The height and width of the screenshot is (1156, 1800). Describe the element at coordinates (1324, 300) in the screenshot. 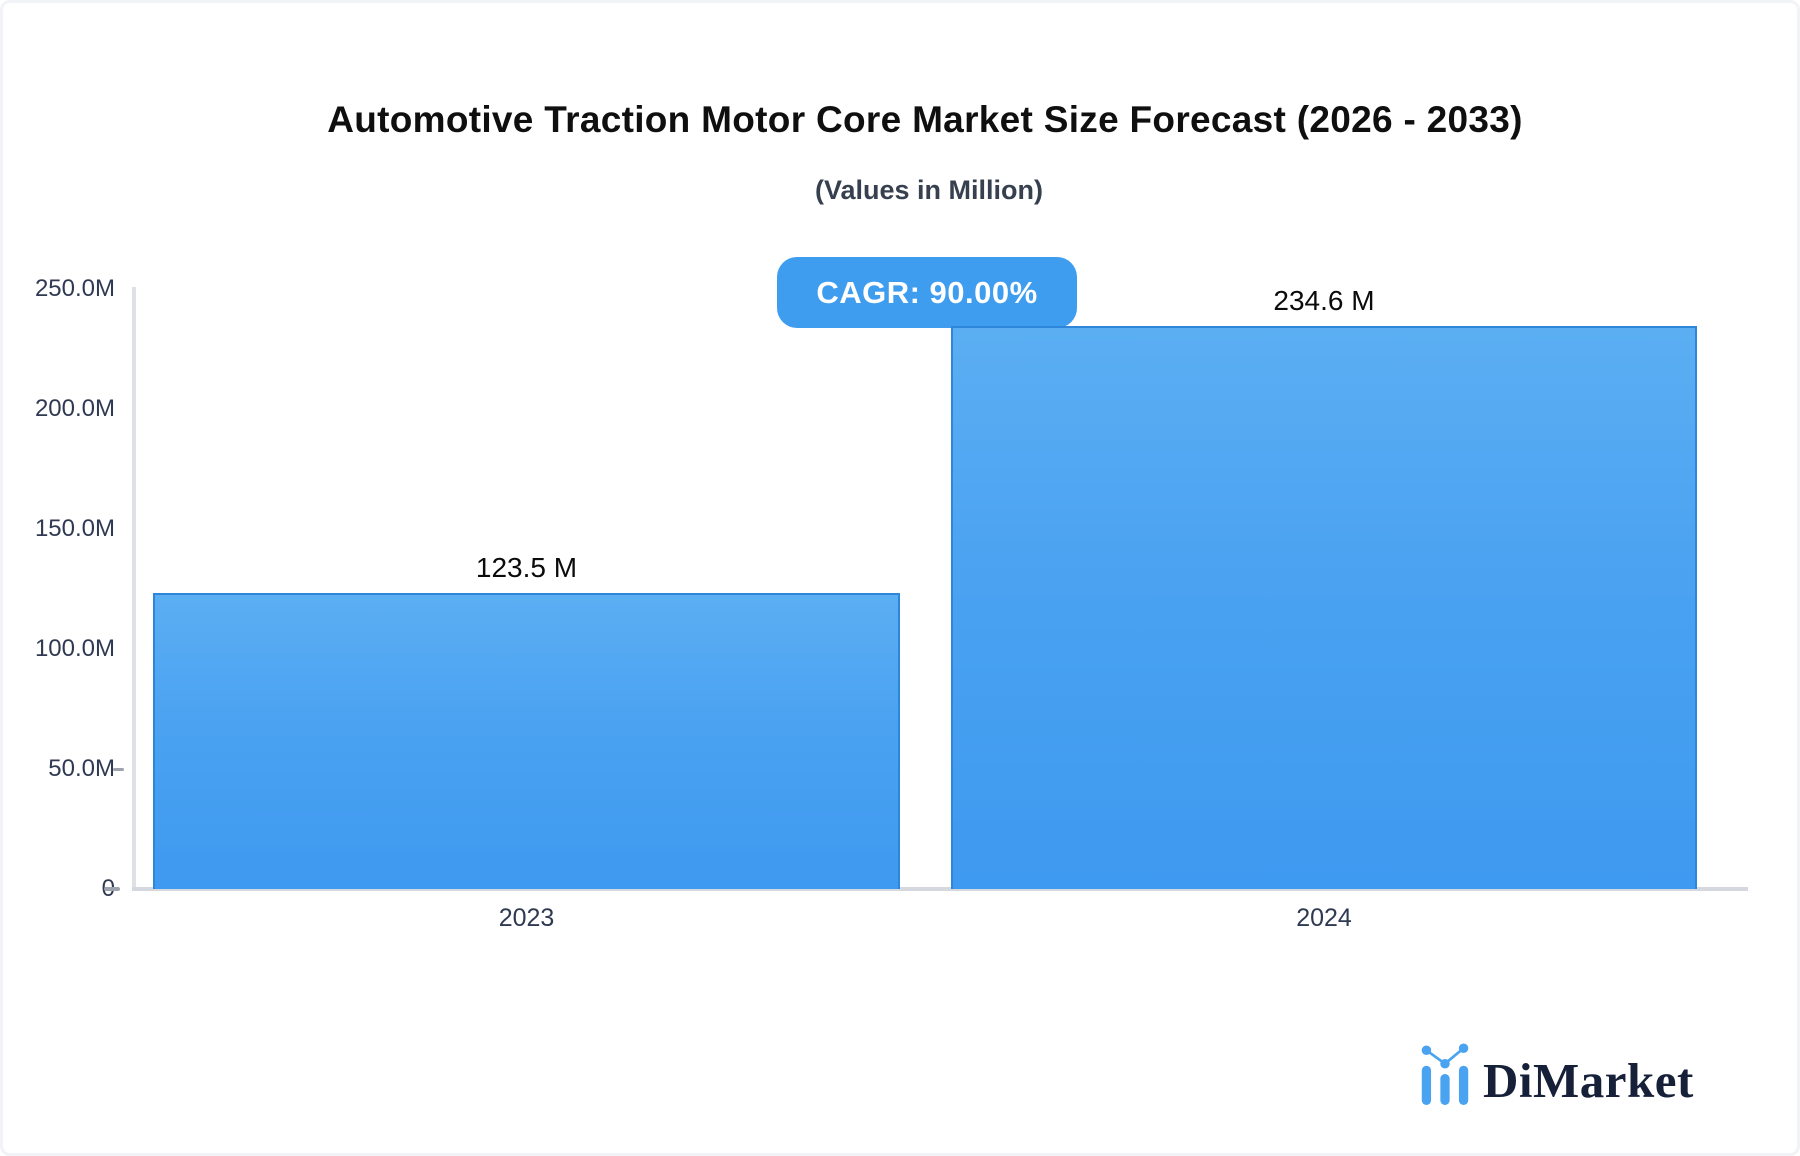

I see `bar-2024-value-label: 234.6 M` at that location.